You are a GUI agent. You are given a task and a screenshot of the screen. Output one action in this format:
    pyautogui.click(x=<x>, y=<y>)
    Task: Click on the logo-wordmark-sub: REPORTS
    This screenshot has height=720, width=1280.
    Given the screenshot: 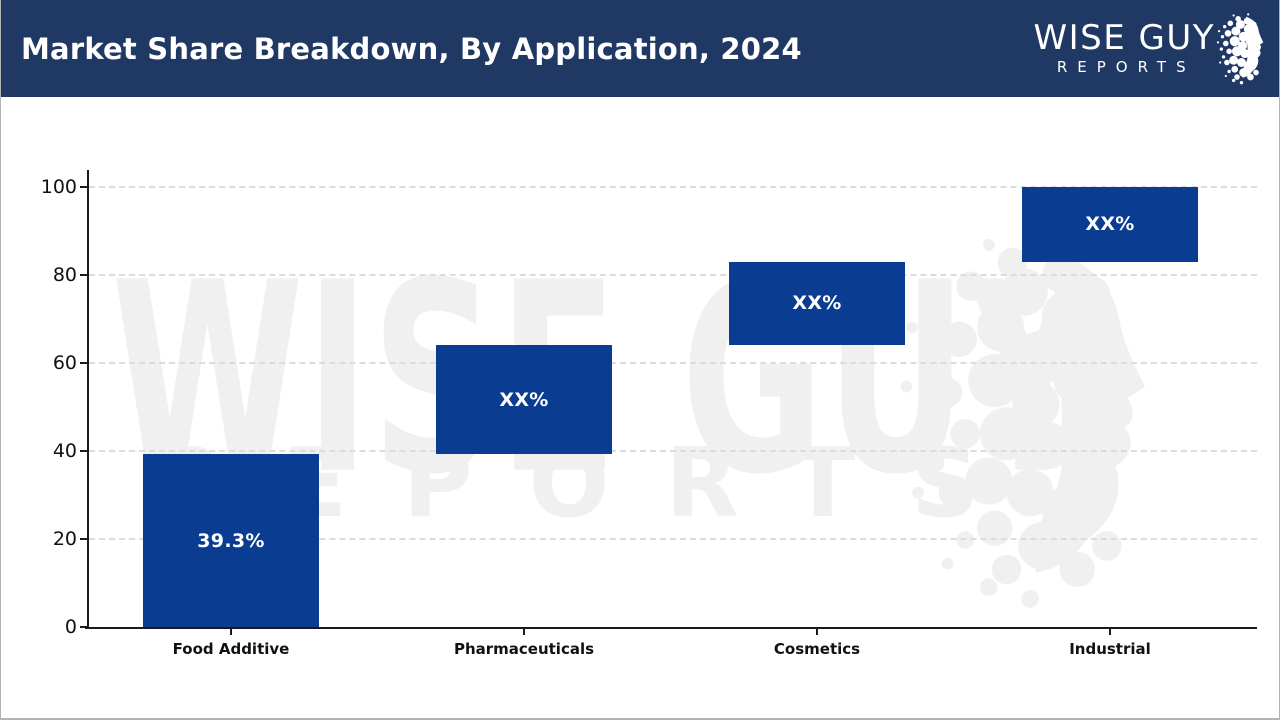 What is the action you would take?
    pyautogui.click(x=1126, y=67)
    